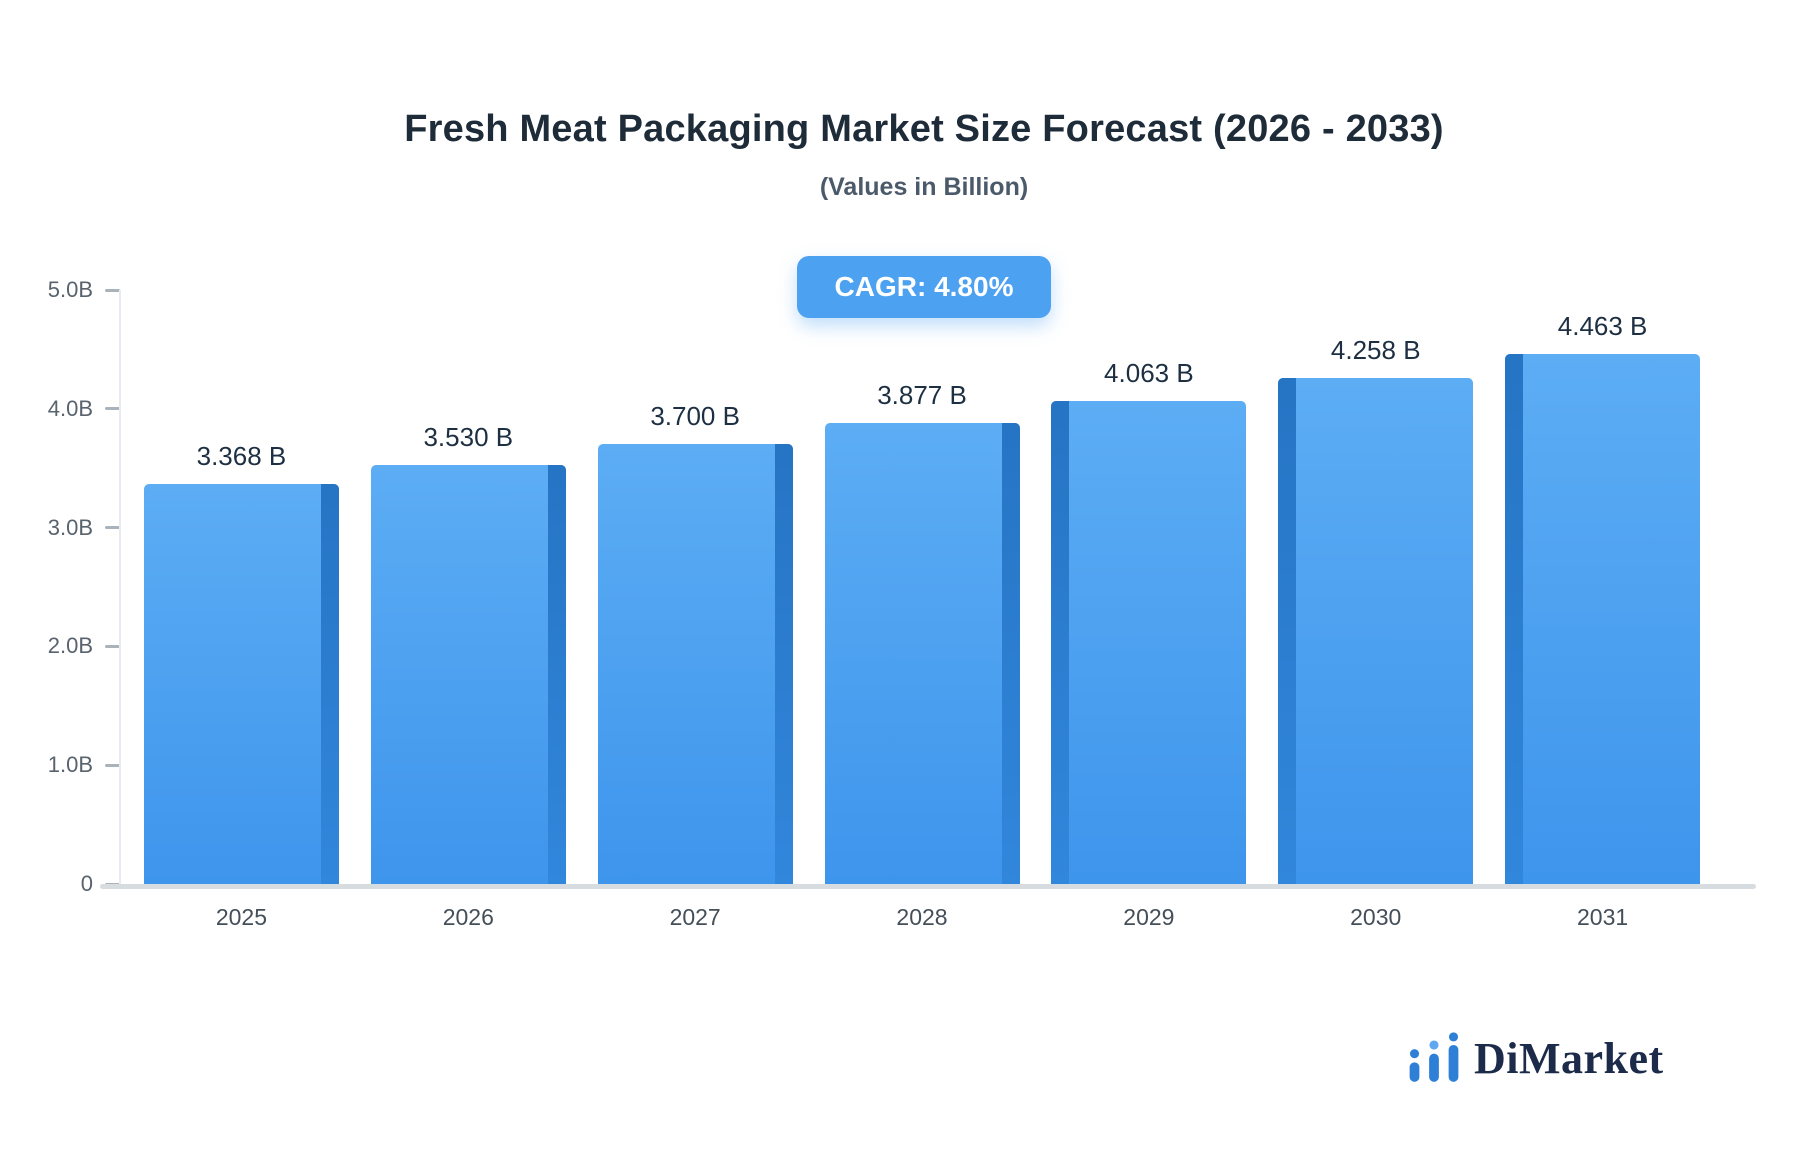 This screenshot has width=1800, height=1156. I want to click on x-tick-label: 2028, so click(922, 917).